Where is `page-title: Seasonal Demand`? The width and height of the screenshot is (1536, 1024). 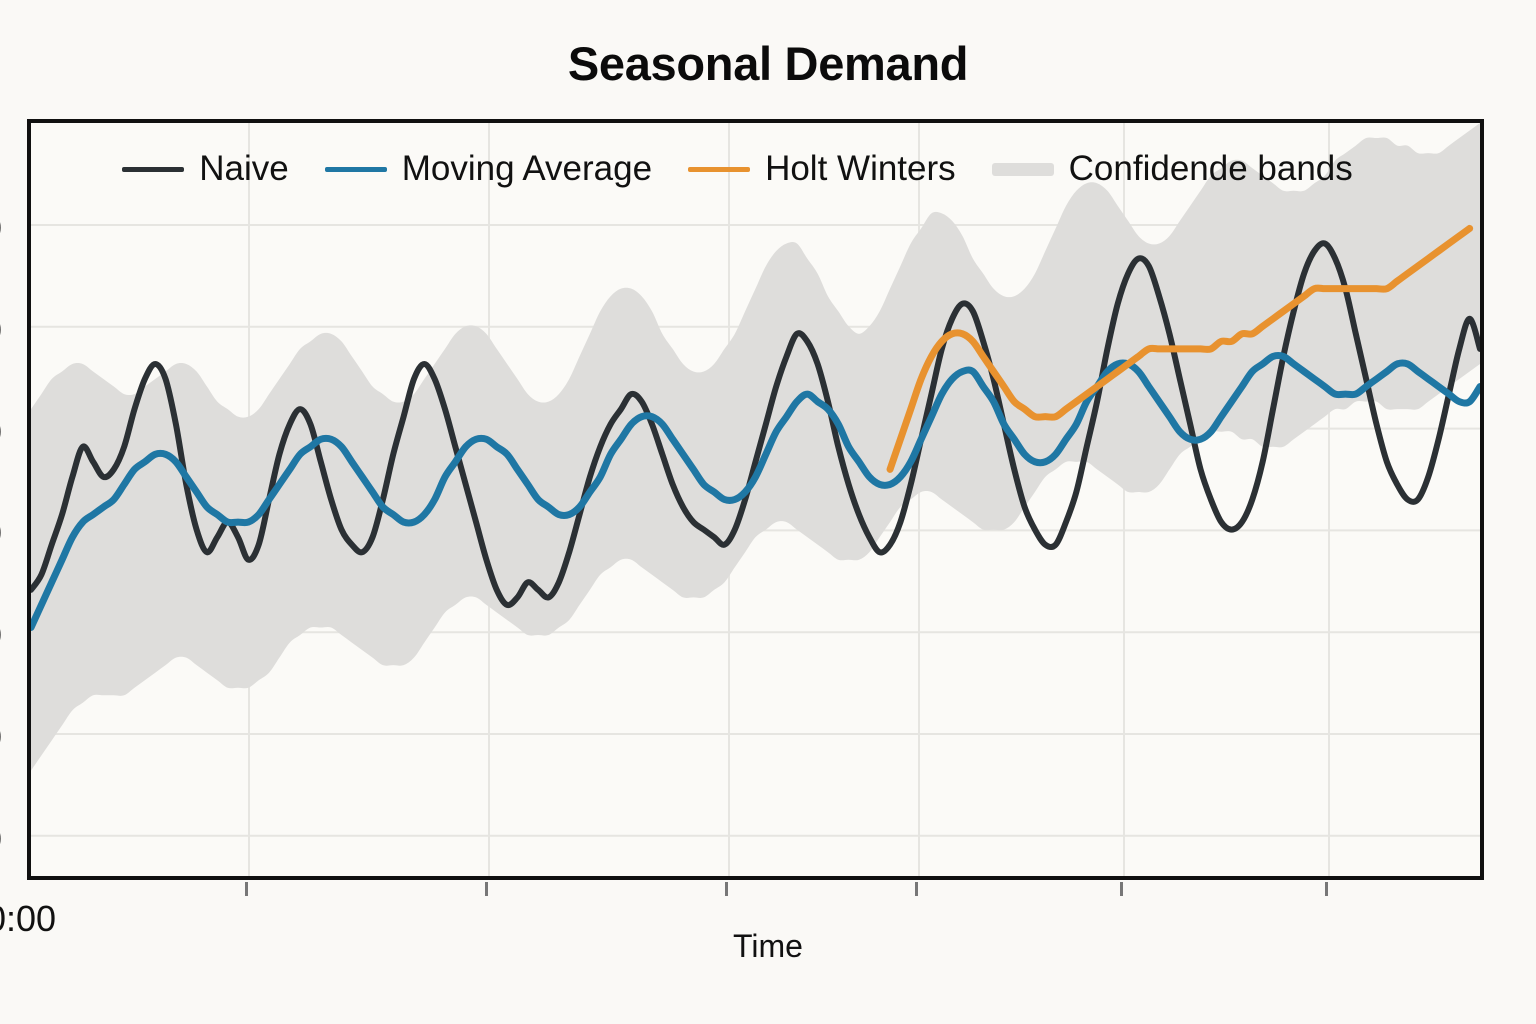 page-title: Seasonal Demand is located at coordinates (768, 63).